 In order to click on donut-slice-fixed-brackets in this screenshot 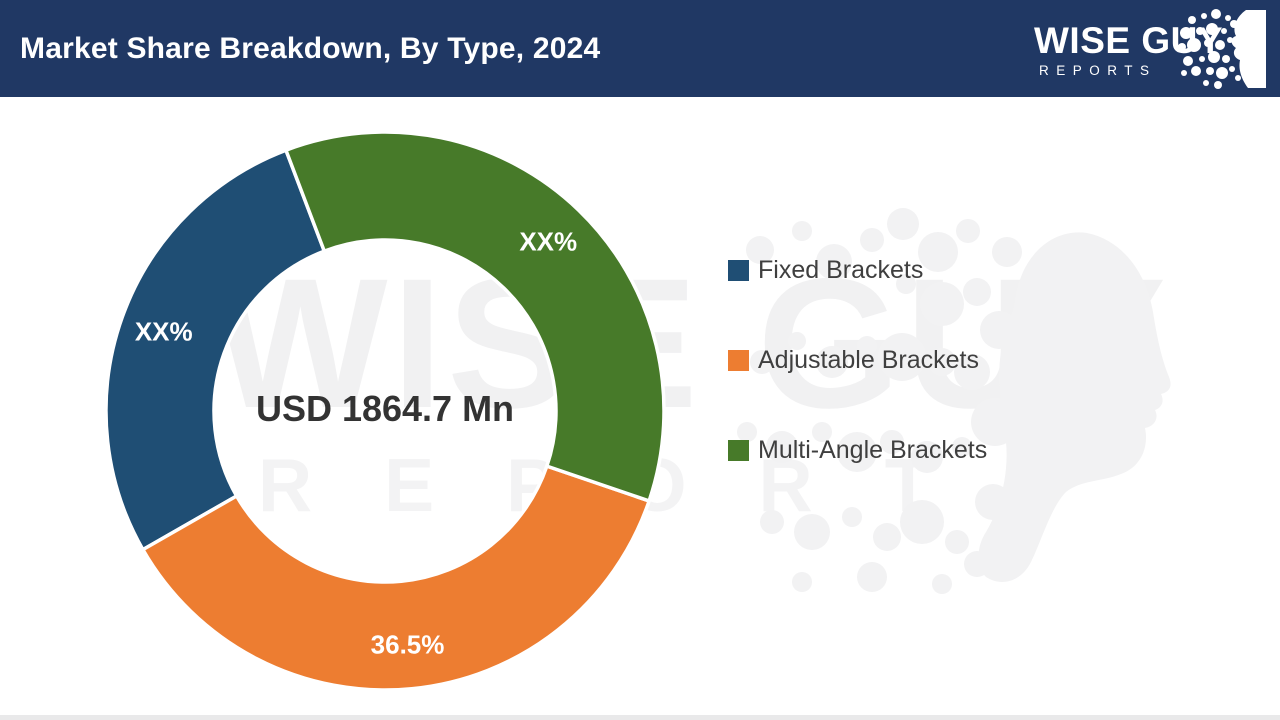, I will do `click(215, 350)`.